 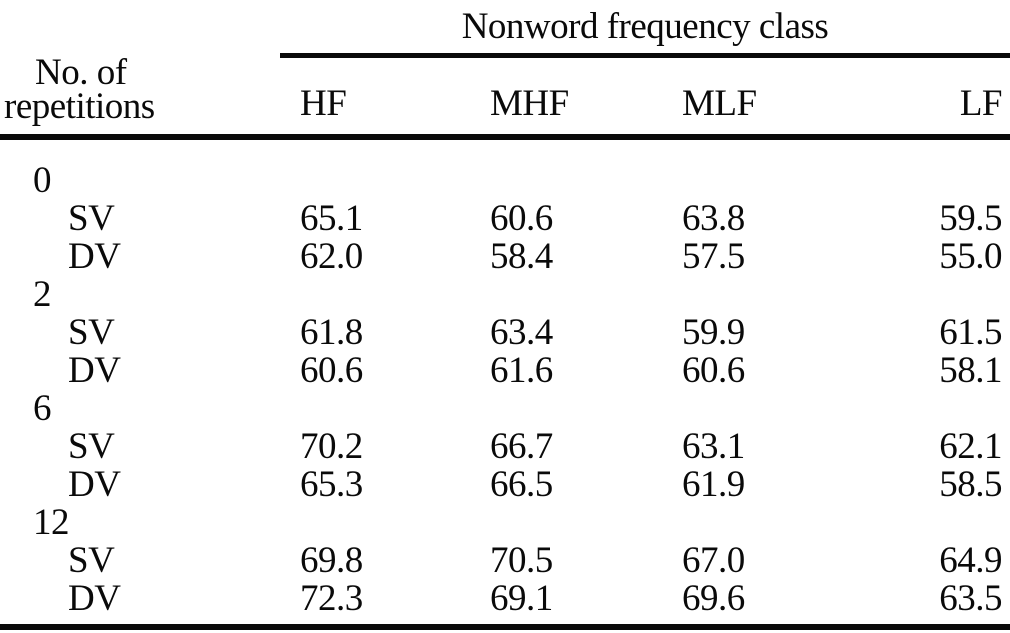 What do you see at coordinates (505, 295) in the screenshot?
I see `group-label-row: 2` at bounding box center [505, 295].